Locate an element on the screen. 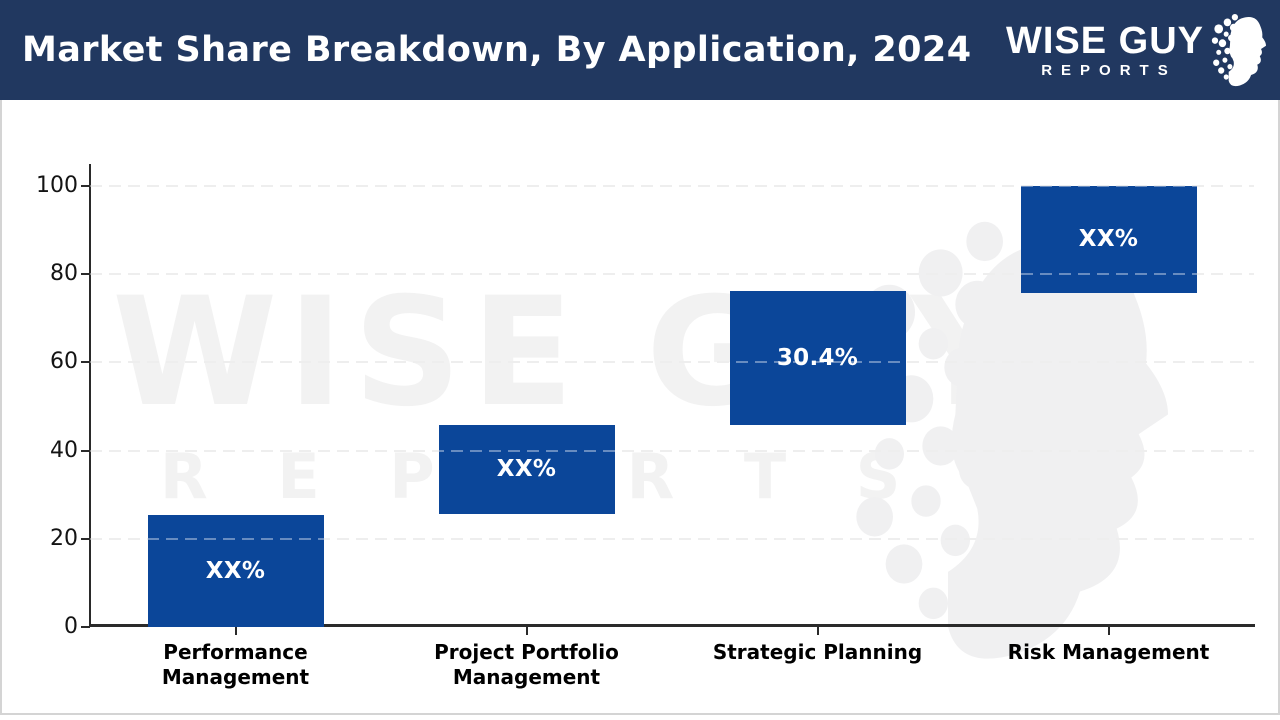 The width and height of the screenshot is (1280, 720). x-category-label-2: Strategic Planning is located at coordinates (817, 652).